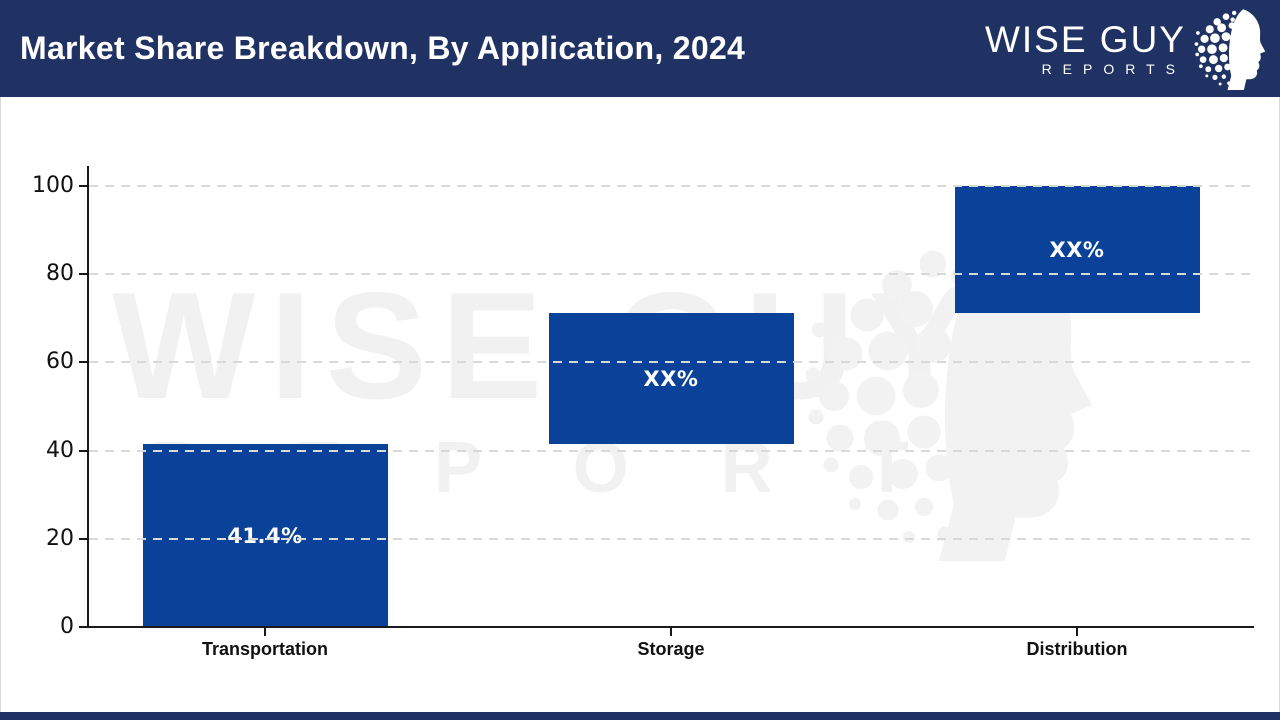 This screenshot has height=720, width=1280. What do you see at coordinates (640, 716) in the screenshot?
I see `footer-bar` at bounding box center [640, 716].